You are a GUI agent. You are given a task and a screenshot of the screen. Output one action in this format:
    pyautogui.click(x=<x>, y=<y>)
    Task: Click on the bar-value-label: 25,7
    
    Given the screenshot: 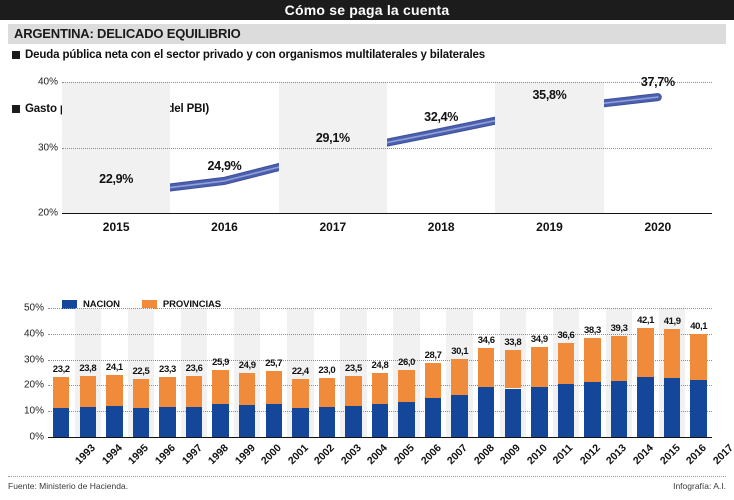 What is the action you would take?
    pyautogui.click(x=274, y=363)
    